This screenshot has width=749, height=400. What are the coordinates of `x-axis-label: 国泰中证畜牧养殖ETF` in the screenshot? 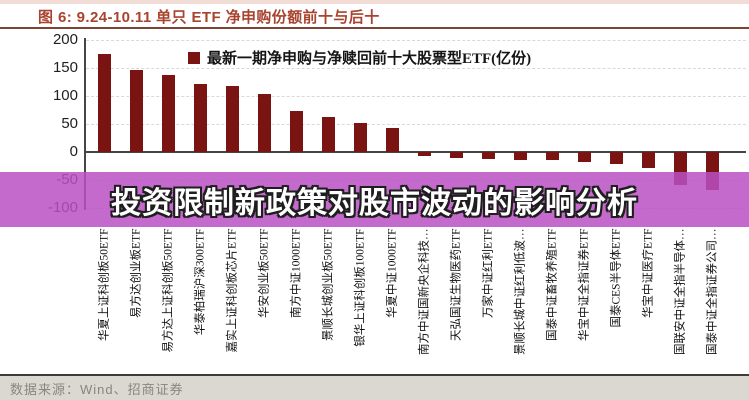 It's located at (552, 284).